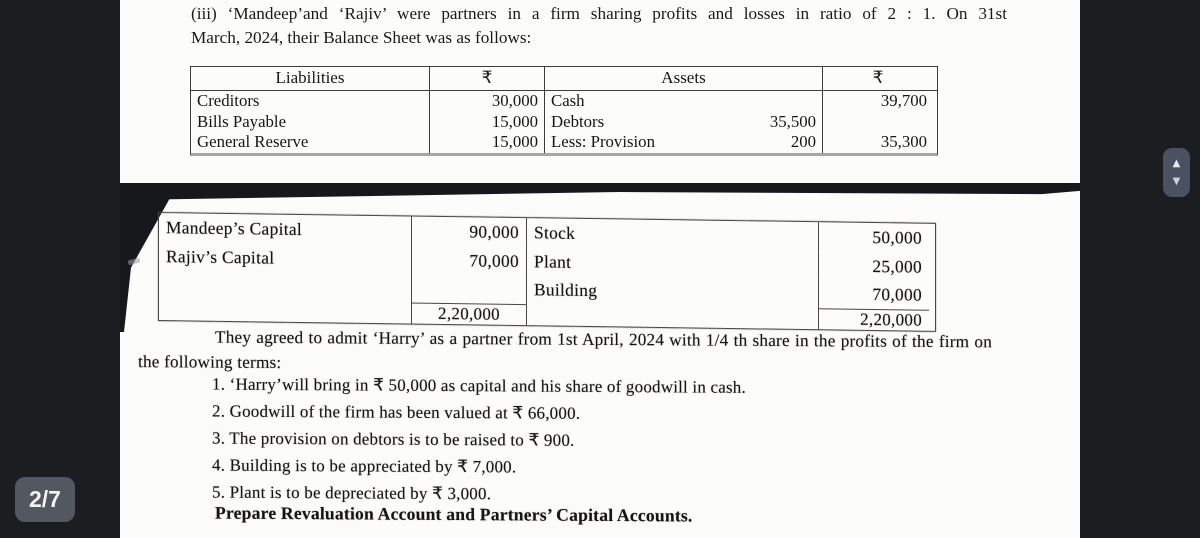 Image resolution: width=1200 pixels, height=538 pixels. Describe the element at coordinates (877, 78) in the screenshot. I see `header-amount-right: ₹` at that location.